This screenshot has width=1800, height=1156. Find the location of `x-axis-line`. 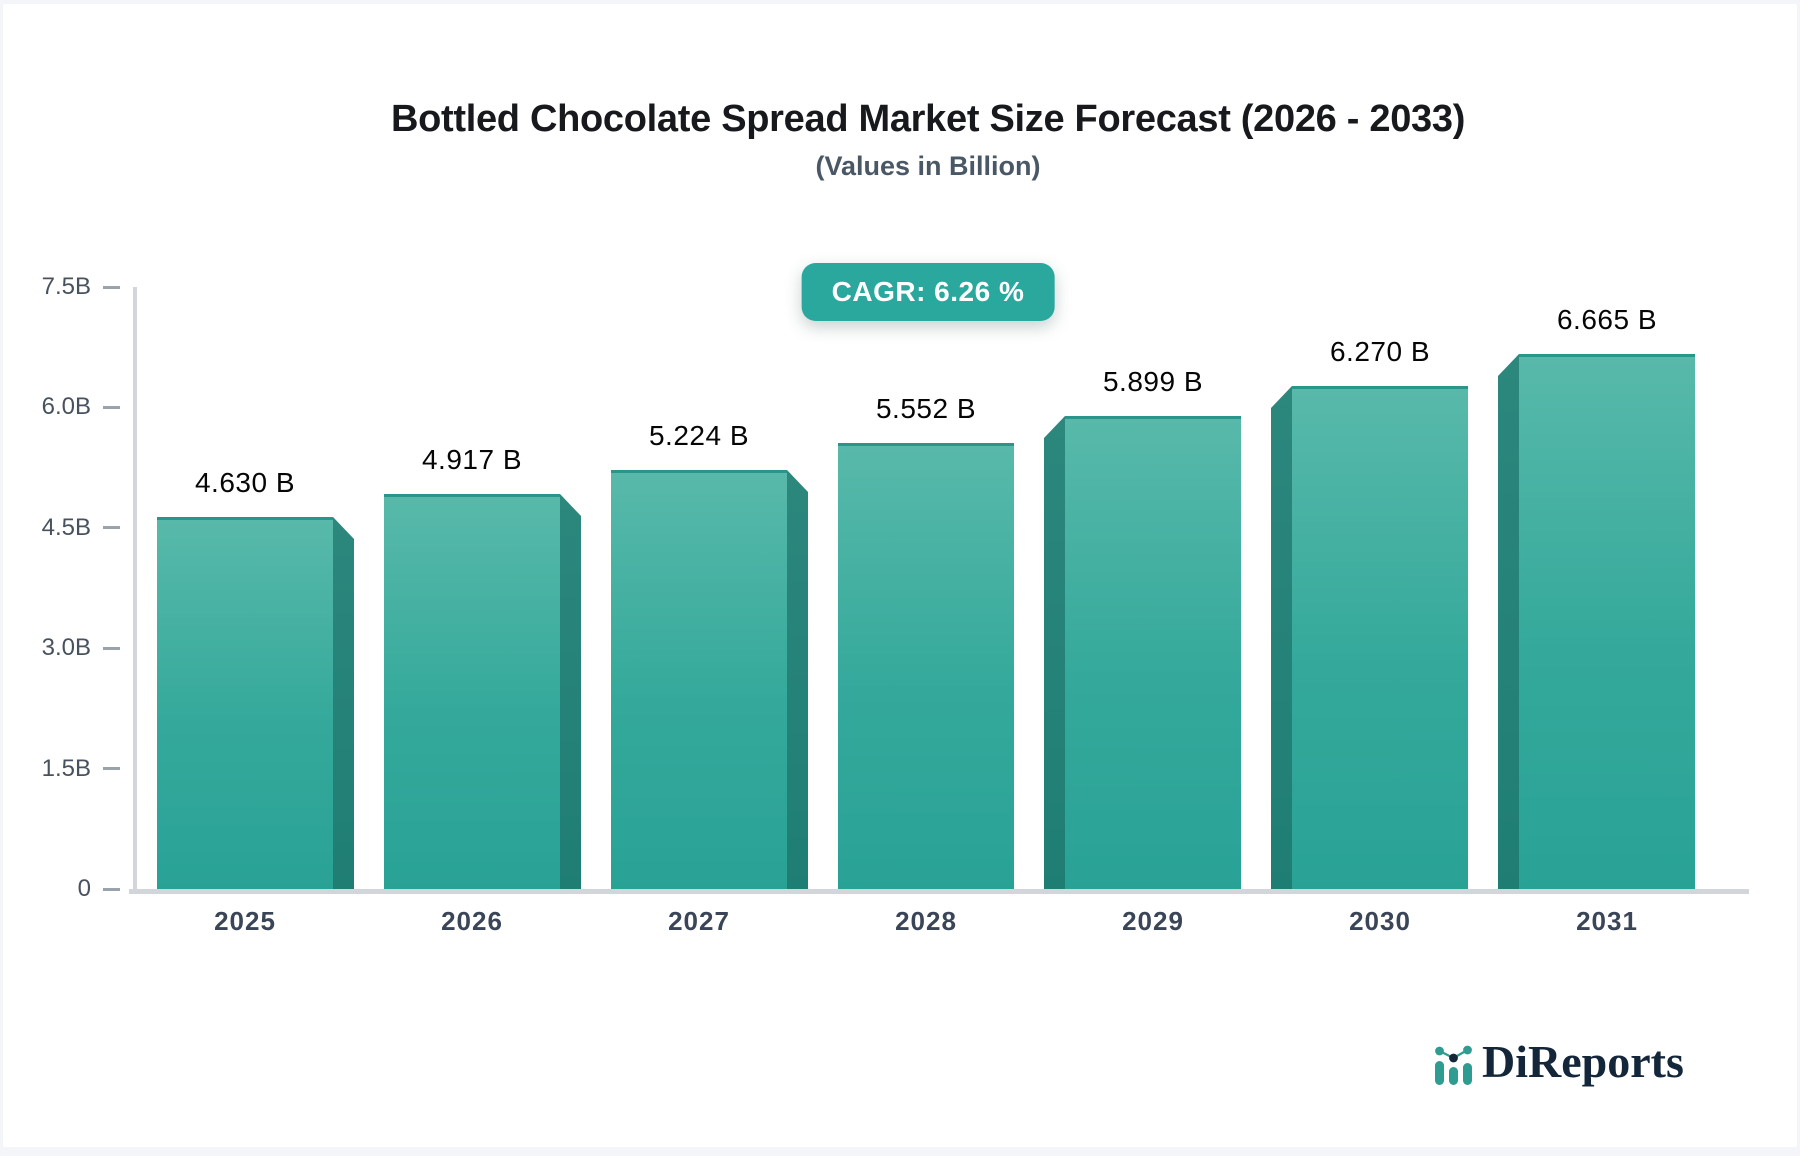

x-axis-line is located at coordinates (939, 891).